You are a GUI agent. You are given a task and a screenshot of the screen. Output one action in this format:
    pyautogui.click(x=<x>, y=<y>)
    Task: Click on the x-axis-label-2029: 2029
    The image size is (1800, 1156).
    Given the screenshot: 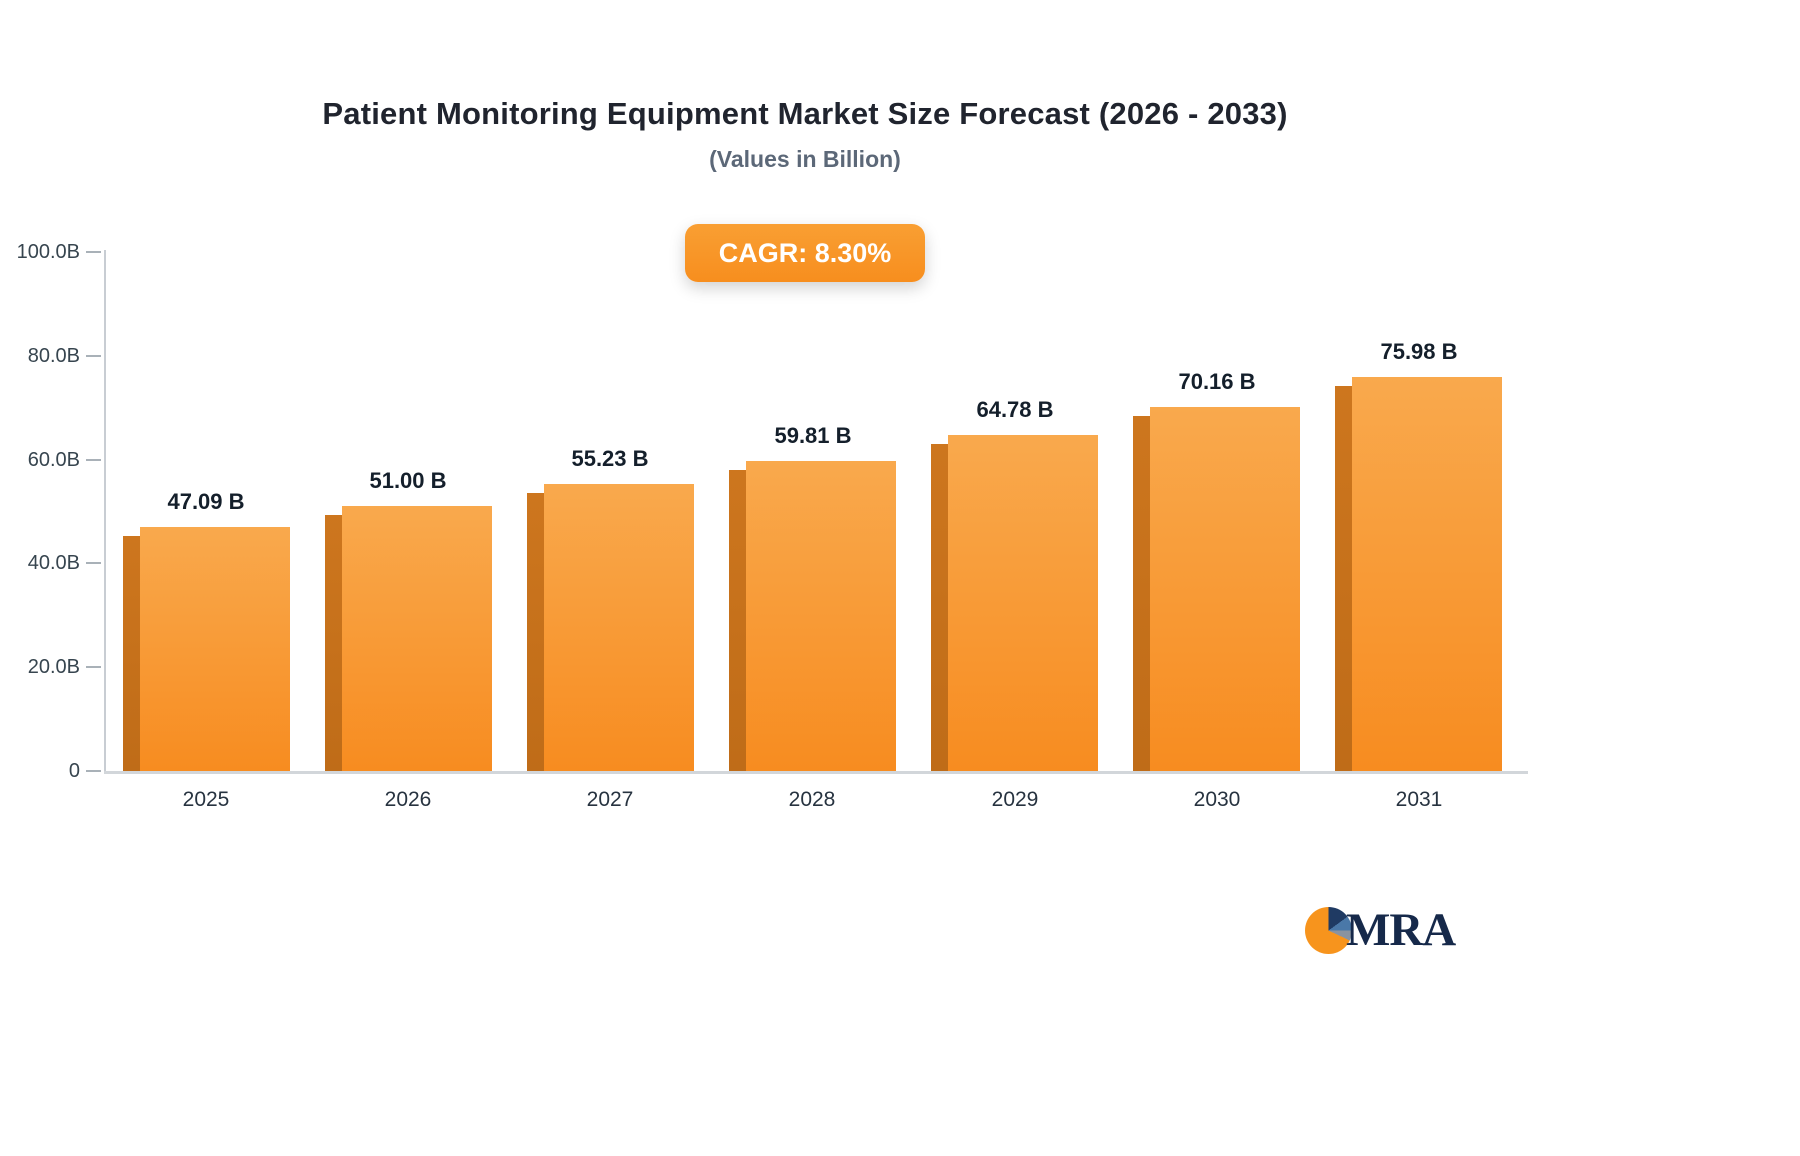 What is the action you would take?
    pyautogui.click(x=1015, y=799)
    